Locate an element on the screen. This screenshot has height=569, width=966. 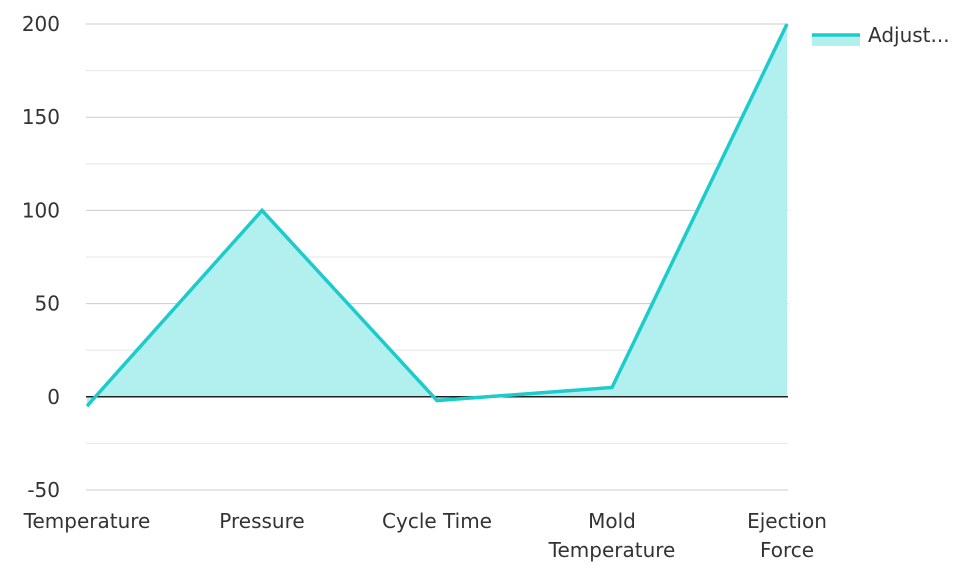
x-category-label: Pressure is located at coordinates (261, 521).